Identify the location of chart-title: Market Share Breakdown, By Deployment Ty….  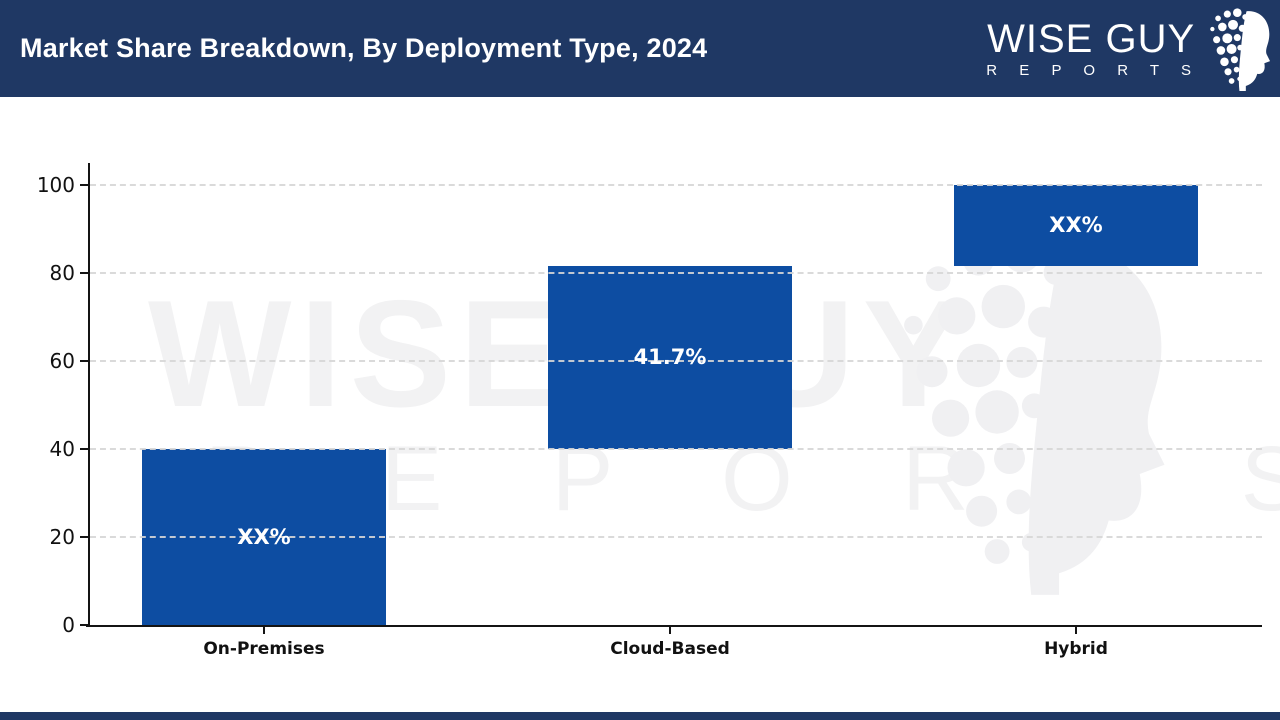
(364, 48).